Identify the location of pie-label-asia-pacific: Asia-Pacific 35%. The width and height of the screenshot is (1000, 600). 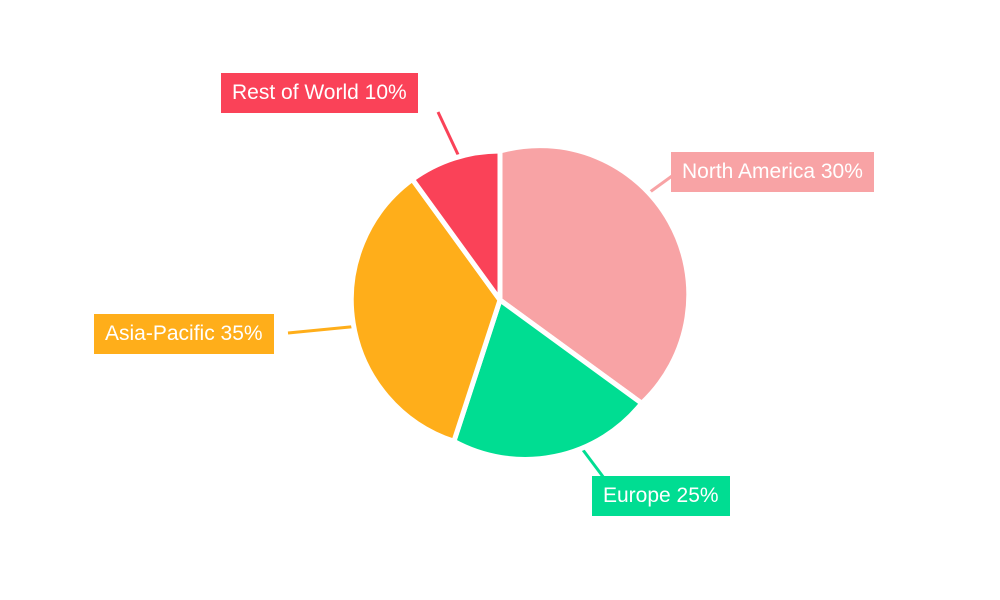
(184, 334).